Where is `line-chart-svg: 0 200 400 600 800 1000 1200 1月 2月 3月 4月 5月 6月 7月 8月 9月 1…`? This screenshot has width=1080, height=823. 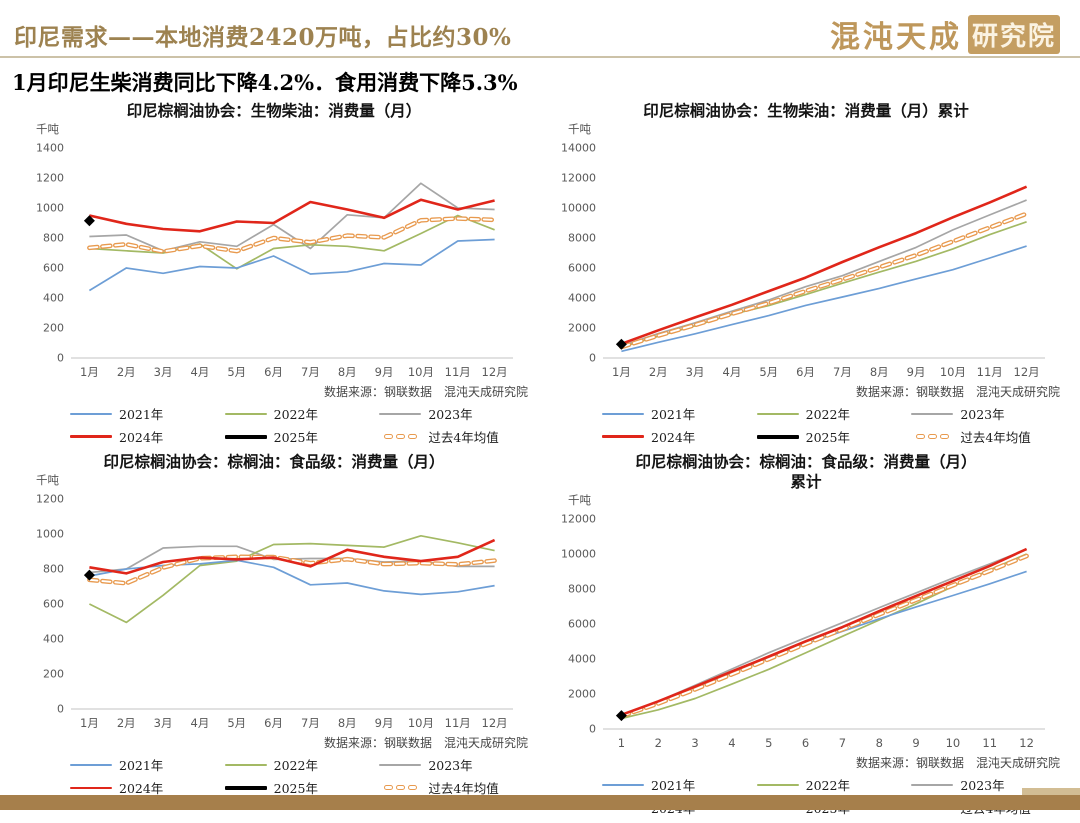
line-chart-svg: 0 200 400 600 800 1000 1200 1月 2月 3月 4月 5月 6月 7月 8月 9月 1… is located at coordinates (274, 611).